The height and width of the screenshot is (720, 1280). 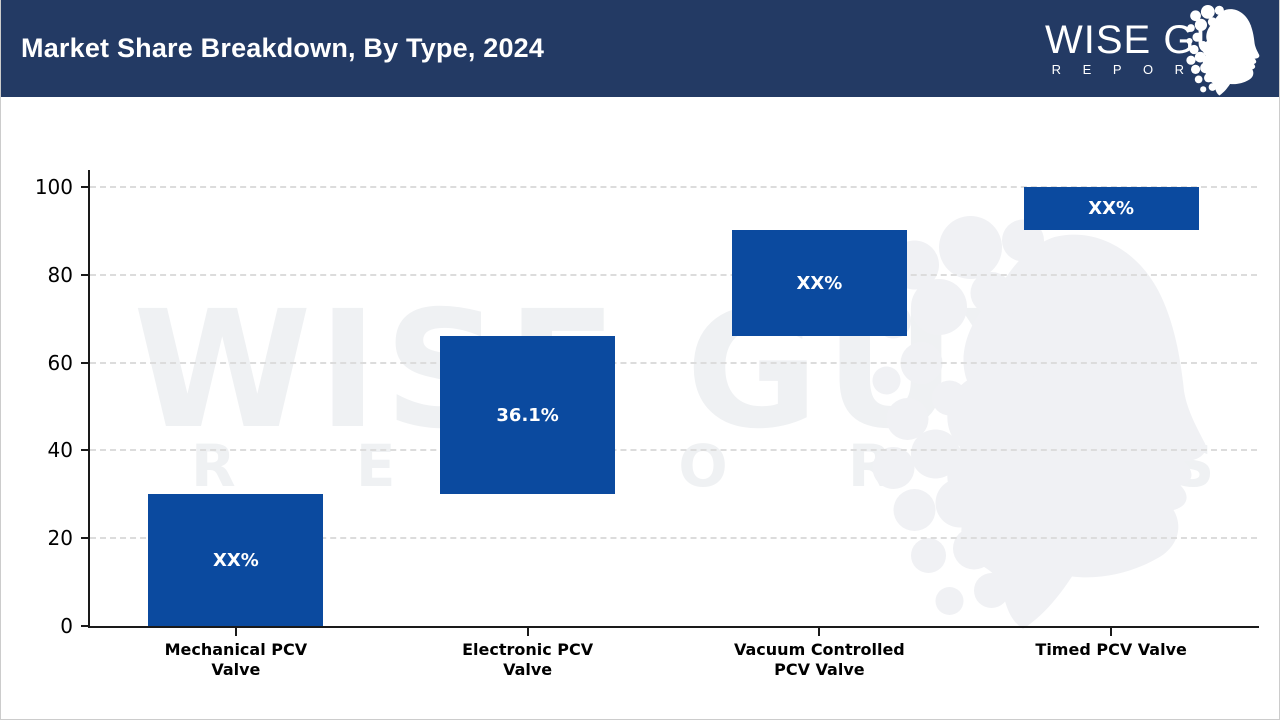 What do you see at coordinates (819, 659) in the screenshot?
I see `xtick-label-3: Vacuum Controlled PCV Valve` at bounding box center [819, 659].